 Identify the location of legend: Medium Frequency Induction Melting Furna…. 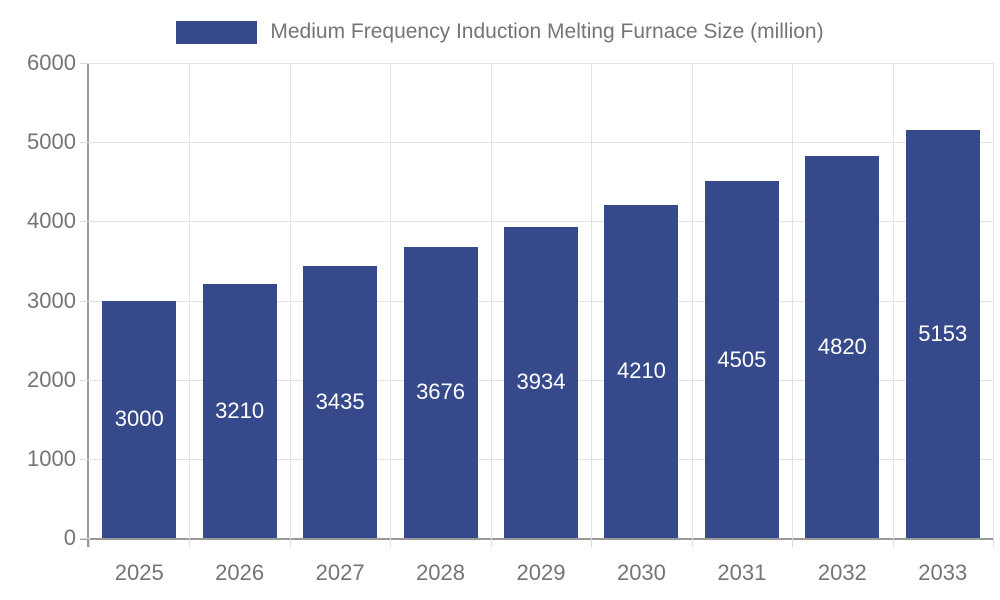
(500, 32).